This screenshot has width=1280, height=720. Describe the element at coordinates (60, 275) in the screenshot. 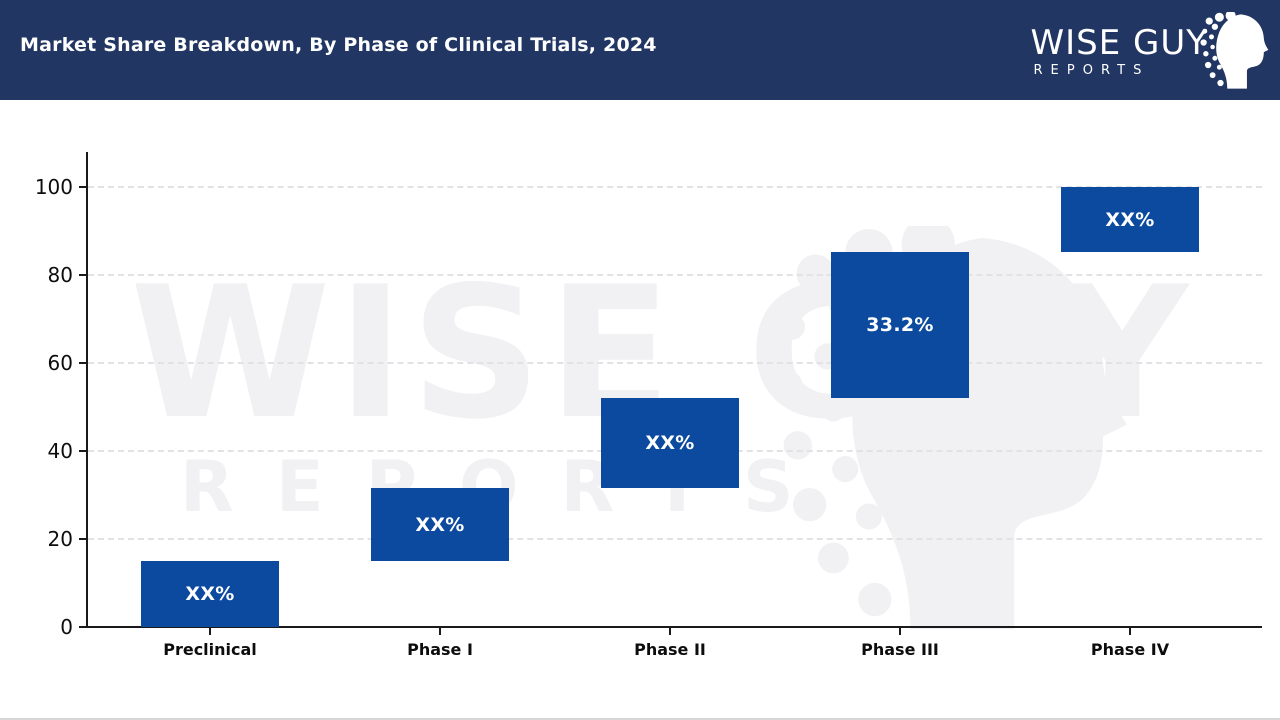

I see `y-tick-label: 80` at that location.